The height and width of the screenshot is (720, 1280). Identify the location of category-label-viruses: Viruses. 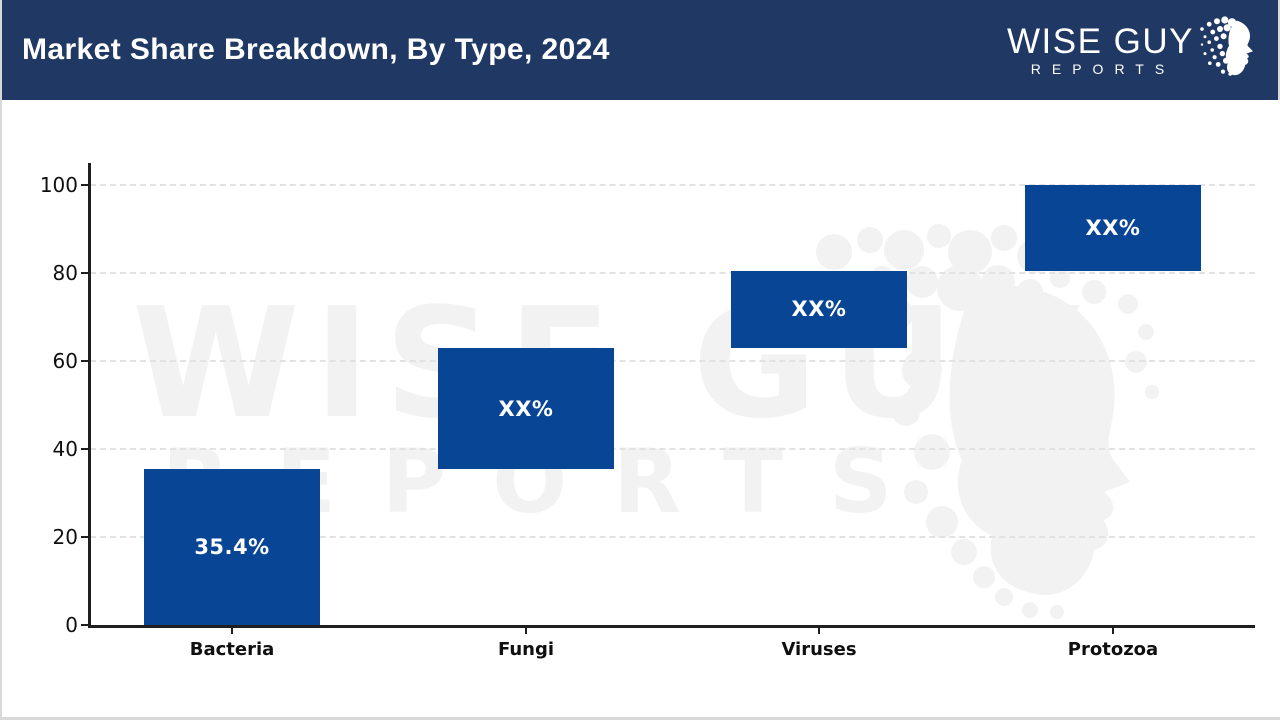
(819, 649).